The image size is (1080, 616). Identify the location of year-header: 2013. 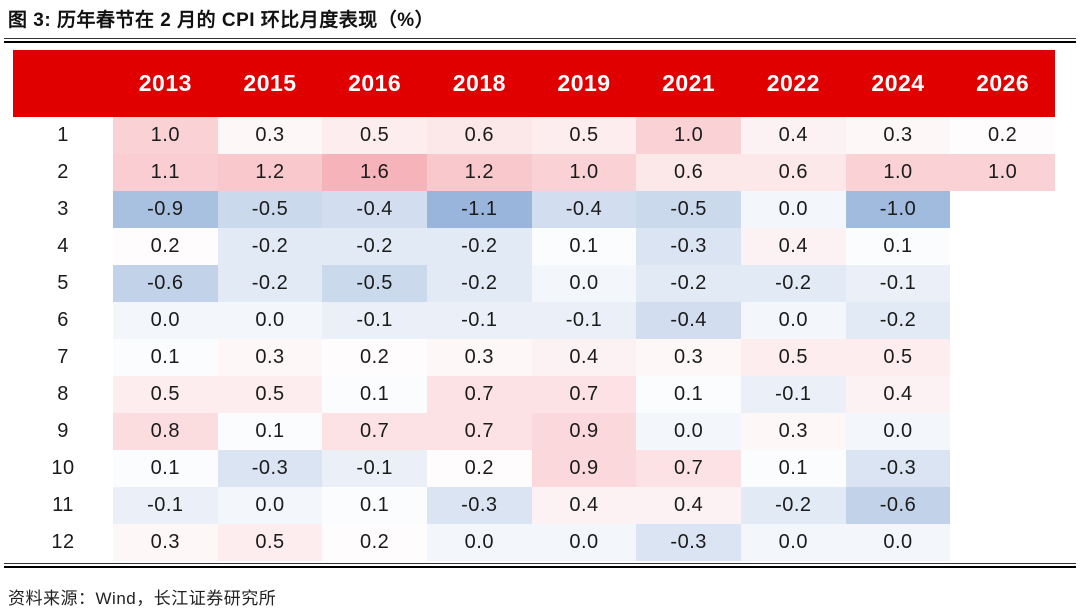
(165, 83).